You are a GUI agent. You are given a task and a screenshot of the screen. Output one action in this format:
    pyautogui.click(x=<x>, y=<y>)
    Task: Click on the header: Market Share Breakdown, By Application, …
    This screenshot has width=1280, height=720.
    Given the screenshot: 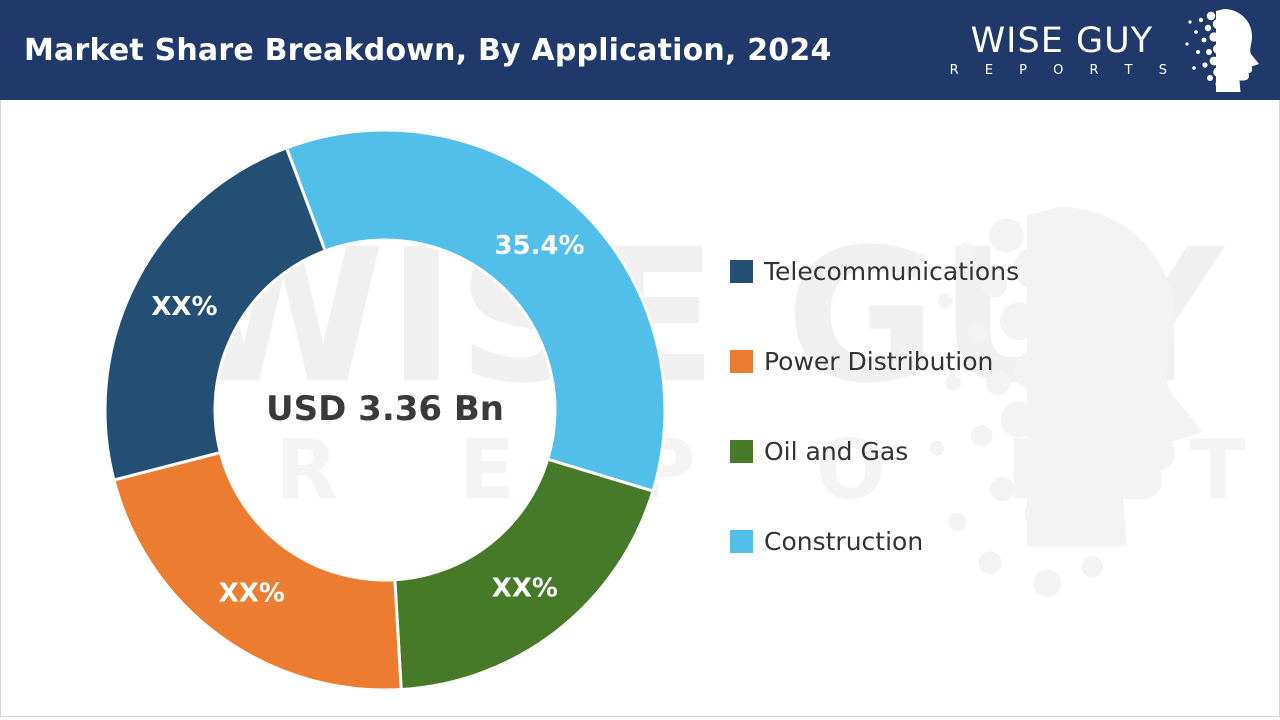 What is the action you would take?
    pyautogui.click(x=640, y=50)
    